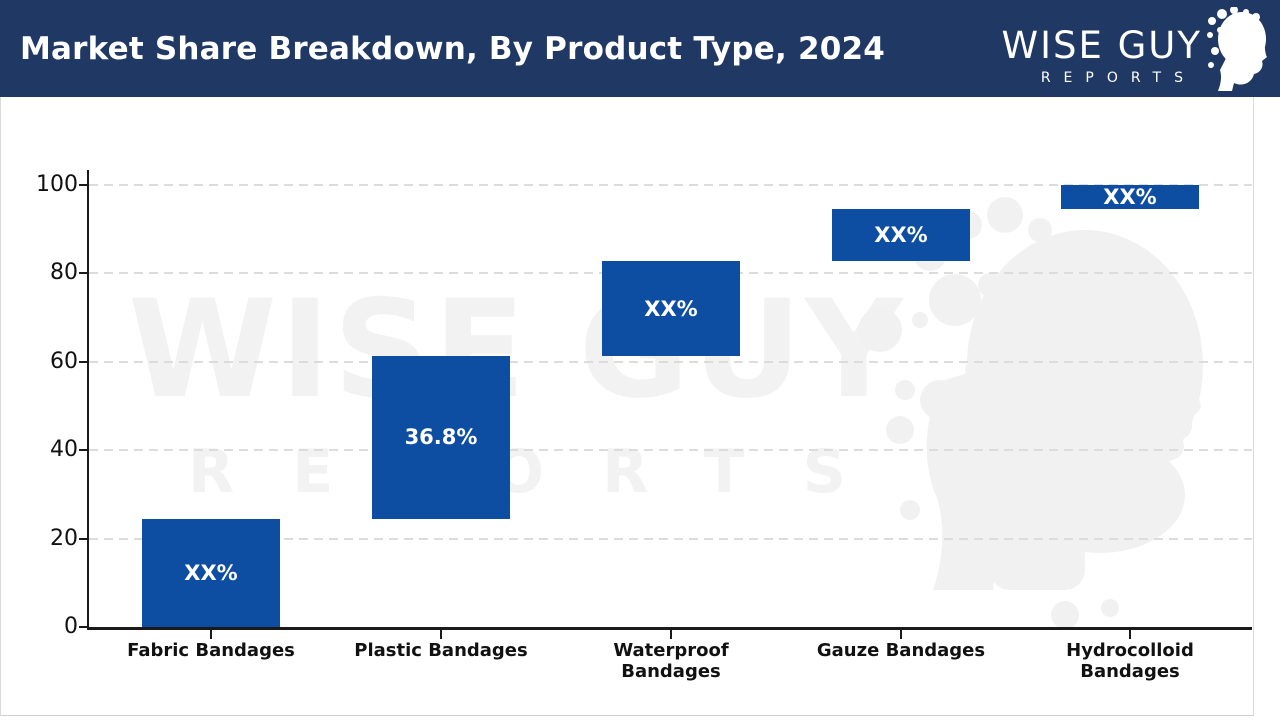  What do you see at coordinates (901, 650) in the screenshot?
I see `category-label: Gauze Bandages` at bounding box center [901, 650].